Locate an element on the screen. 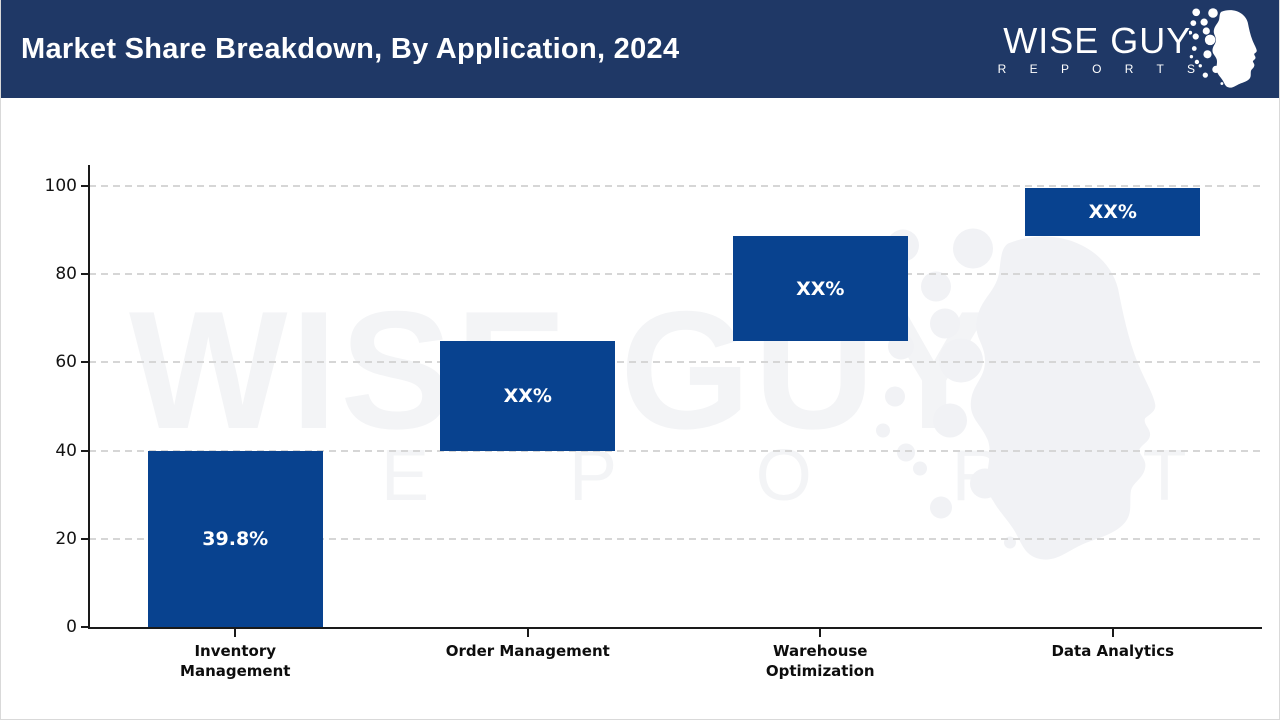 This screenshot has width=1280, height=720. brand-logo: WISE GUY R E P O R T S is located at coordinates (1125, 49).